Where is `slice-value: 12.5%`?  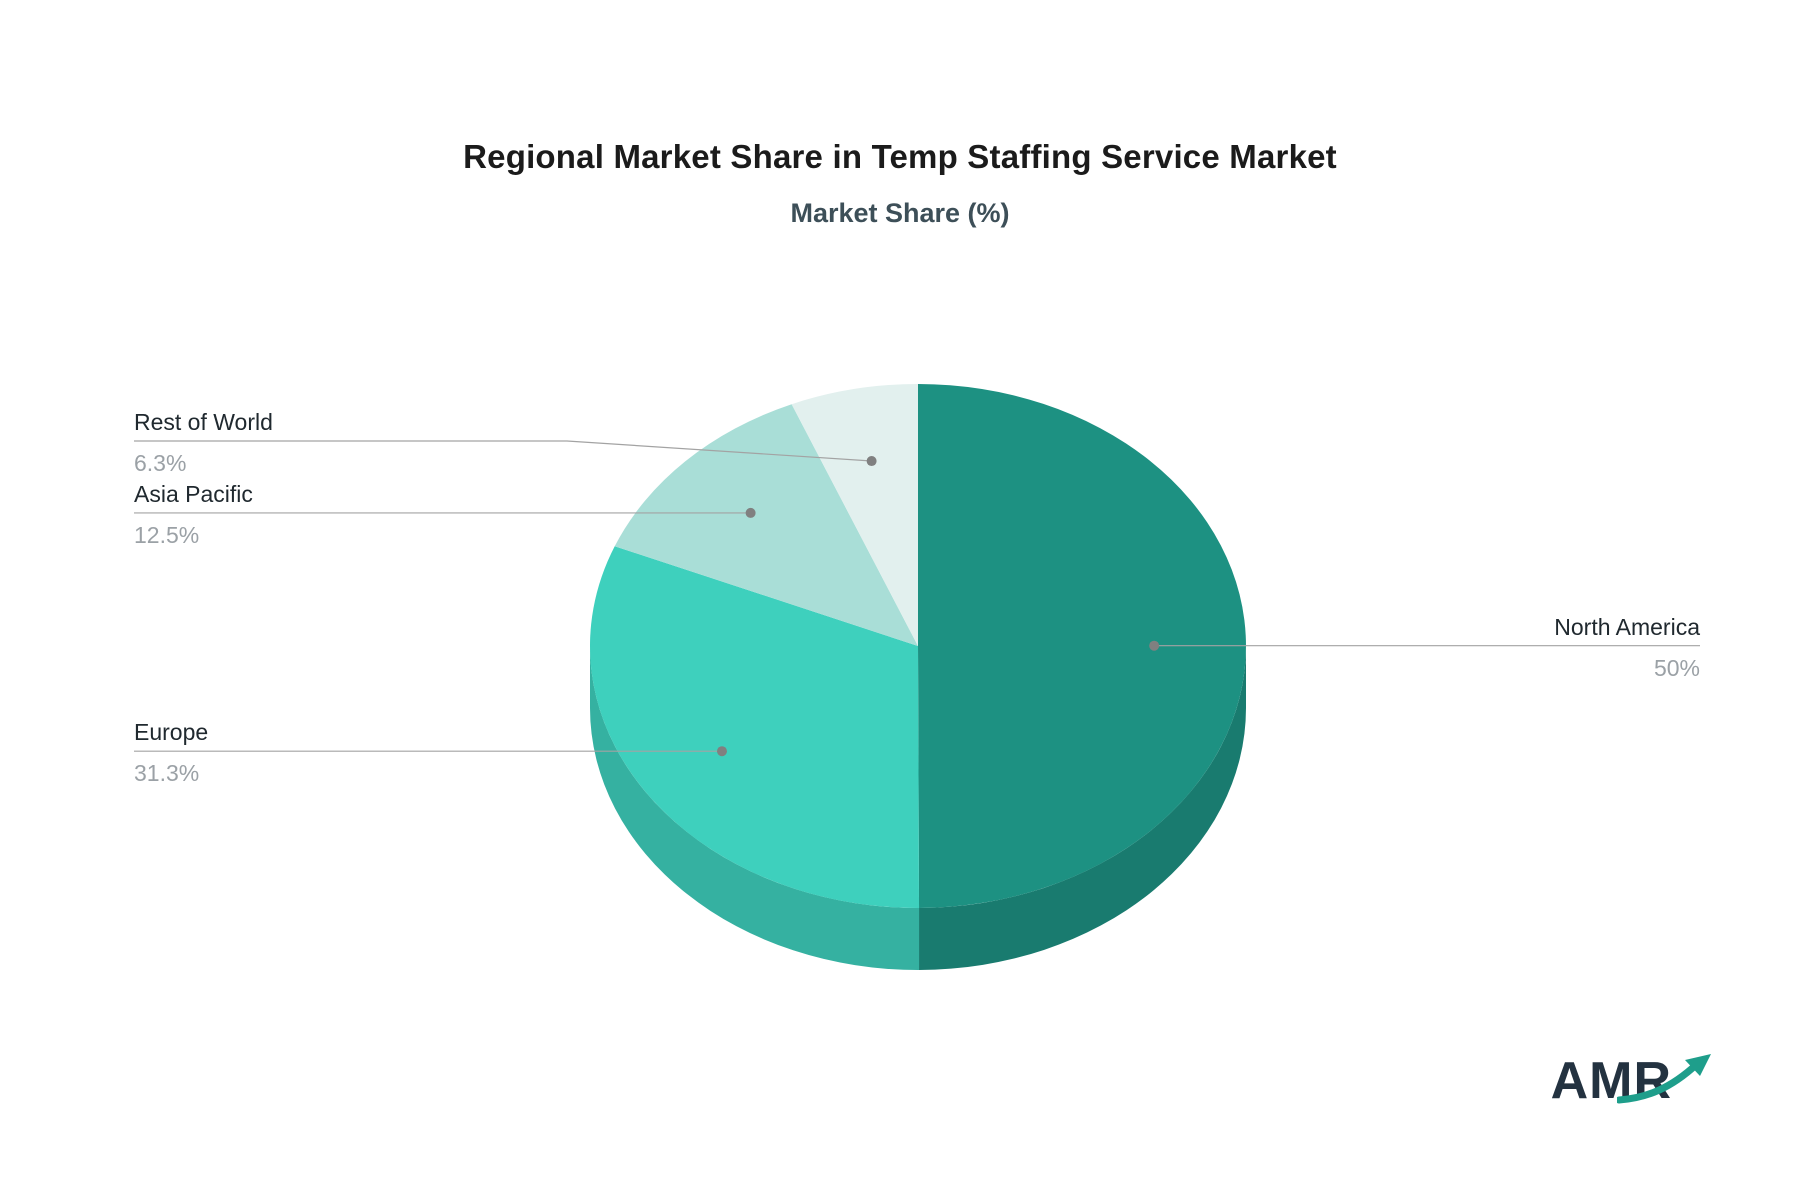 slice-value: 12.5% is located at coordinates (167, 535).